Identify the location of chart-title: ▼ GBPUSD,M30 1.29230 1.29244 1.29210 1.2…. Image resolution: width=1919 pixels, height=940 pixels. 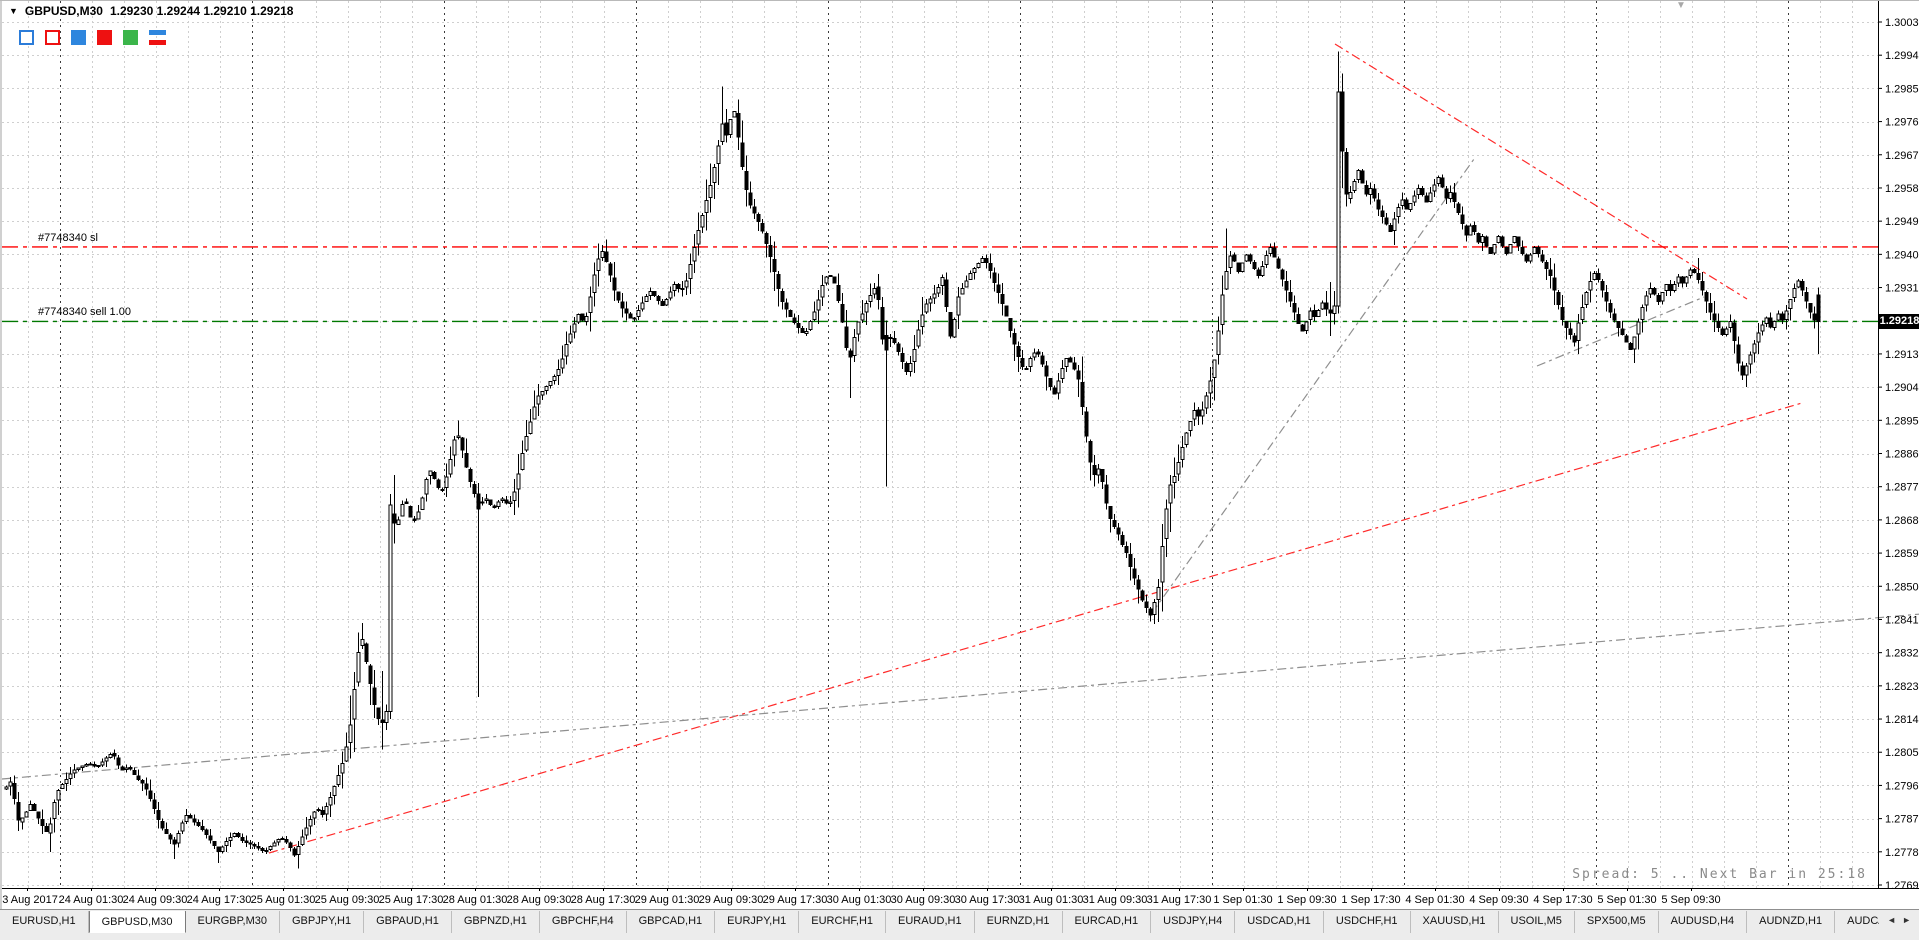
(151, 11).